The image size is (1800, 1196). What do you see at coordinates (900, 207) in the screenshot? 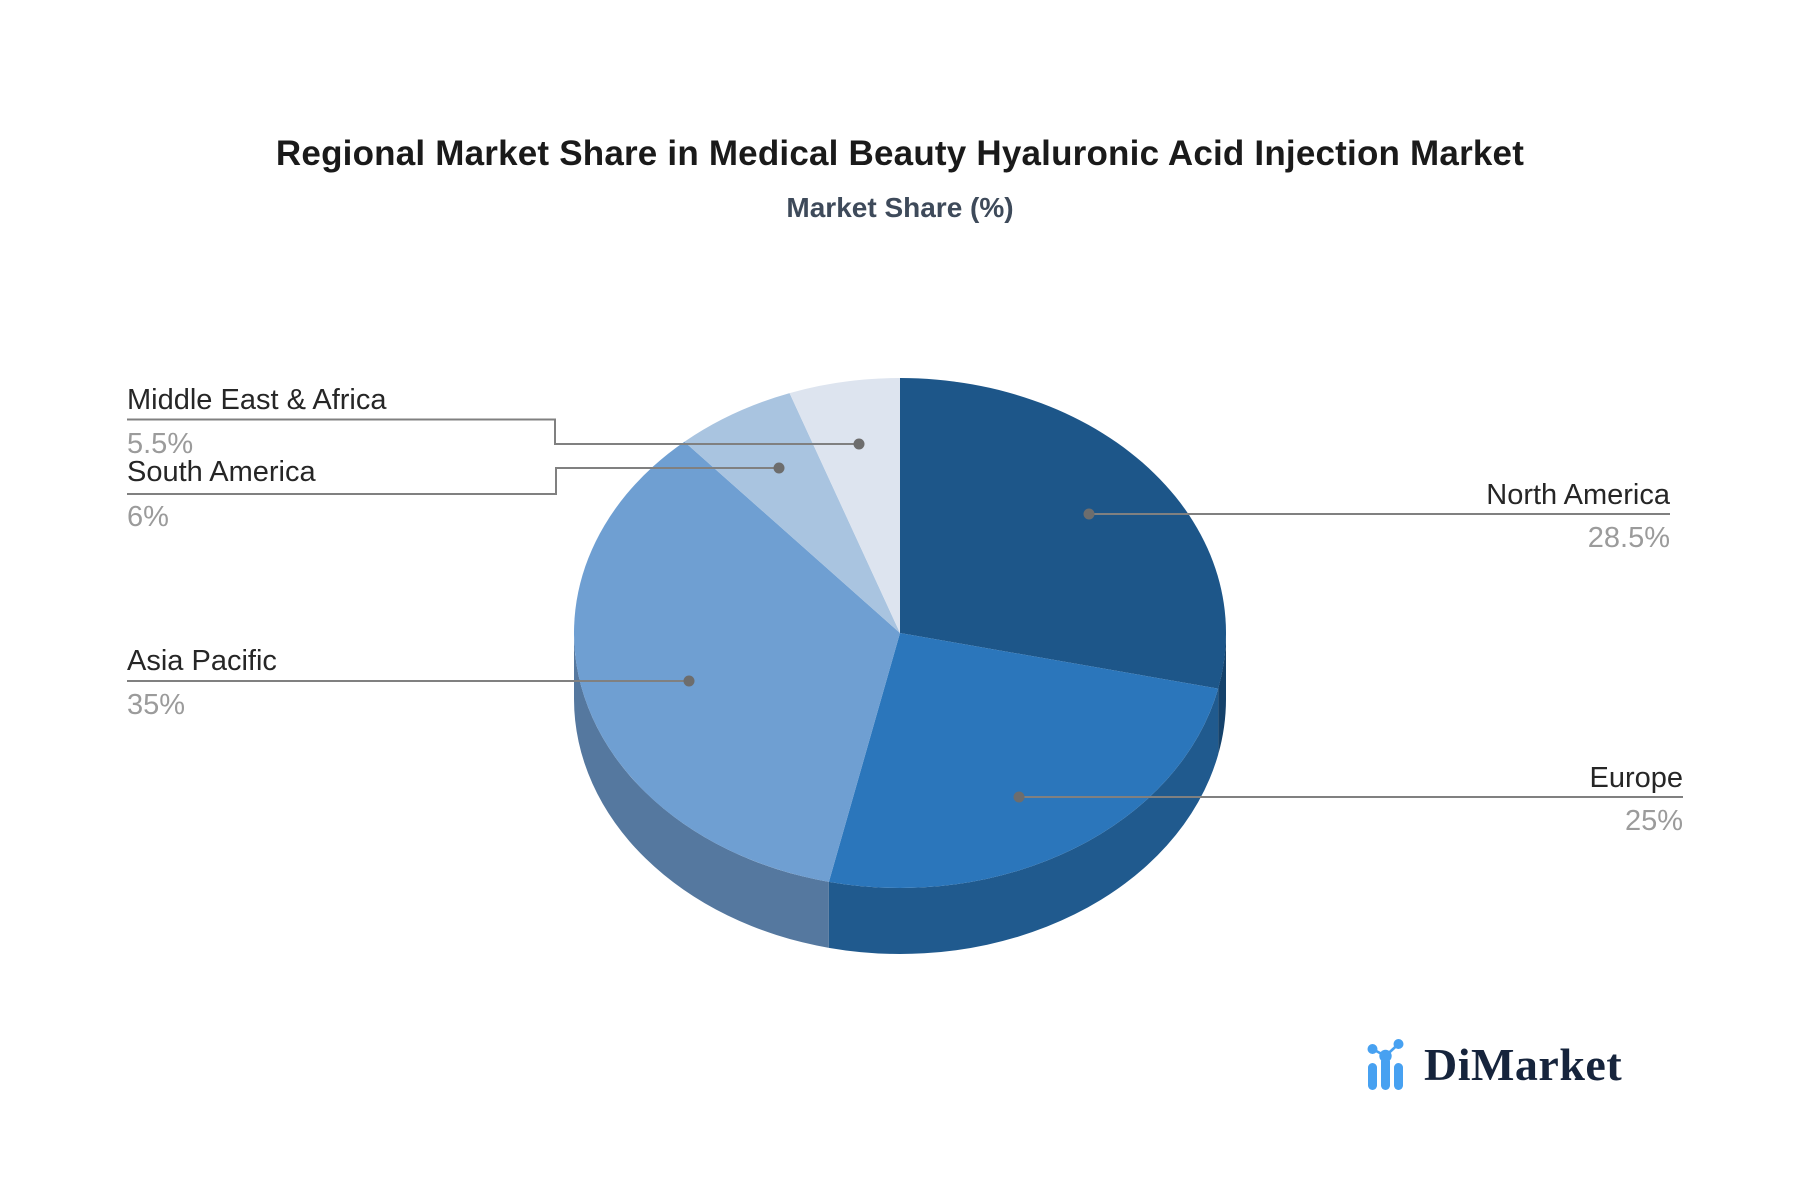
I see `chart-subtitle: Market Share (%)` at bounding box center [900, 207].